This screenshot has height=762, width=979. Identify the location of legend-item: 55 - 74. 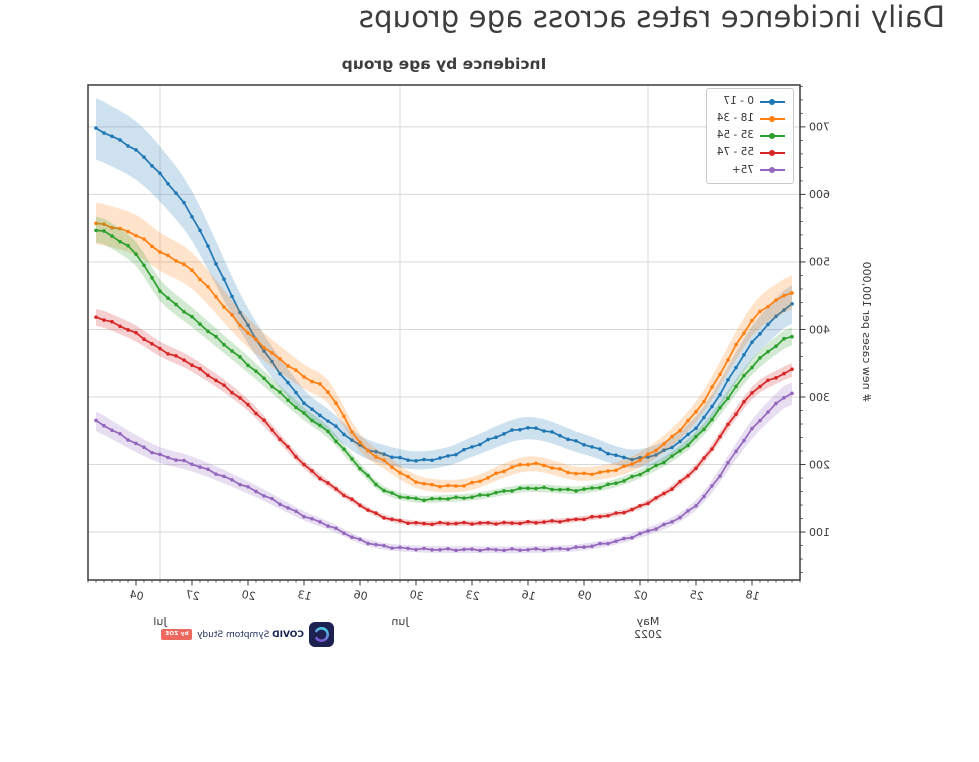
(751, 152).